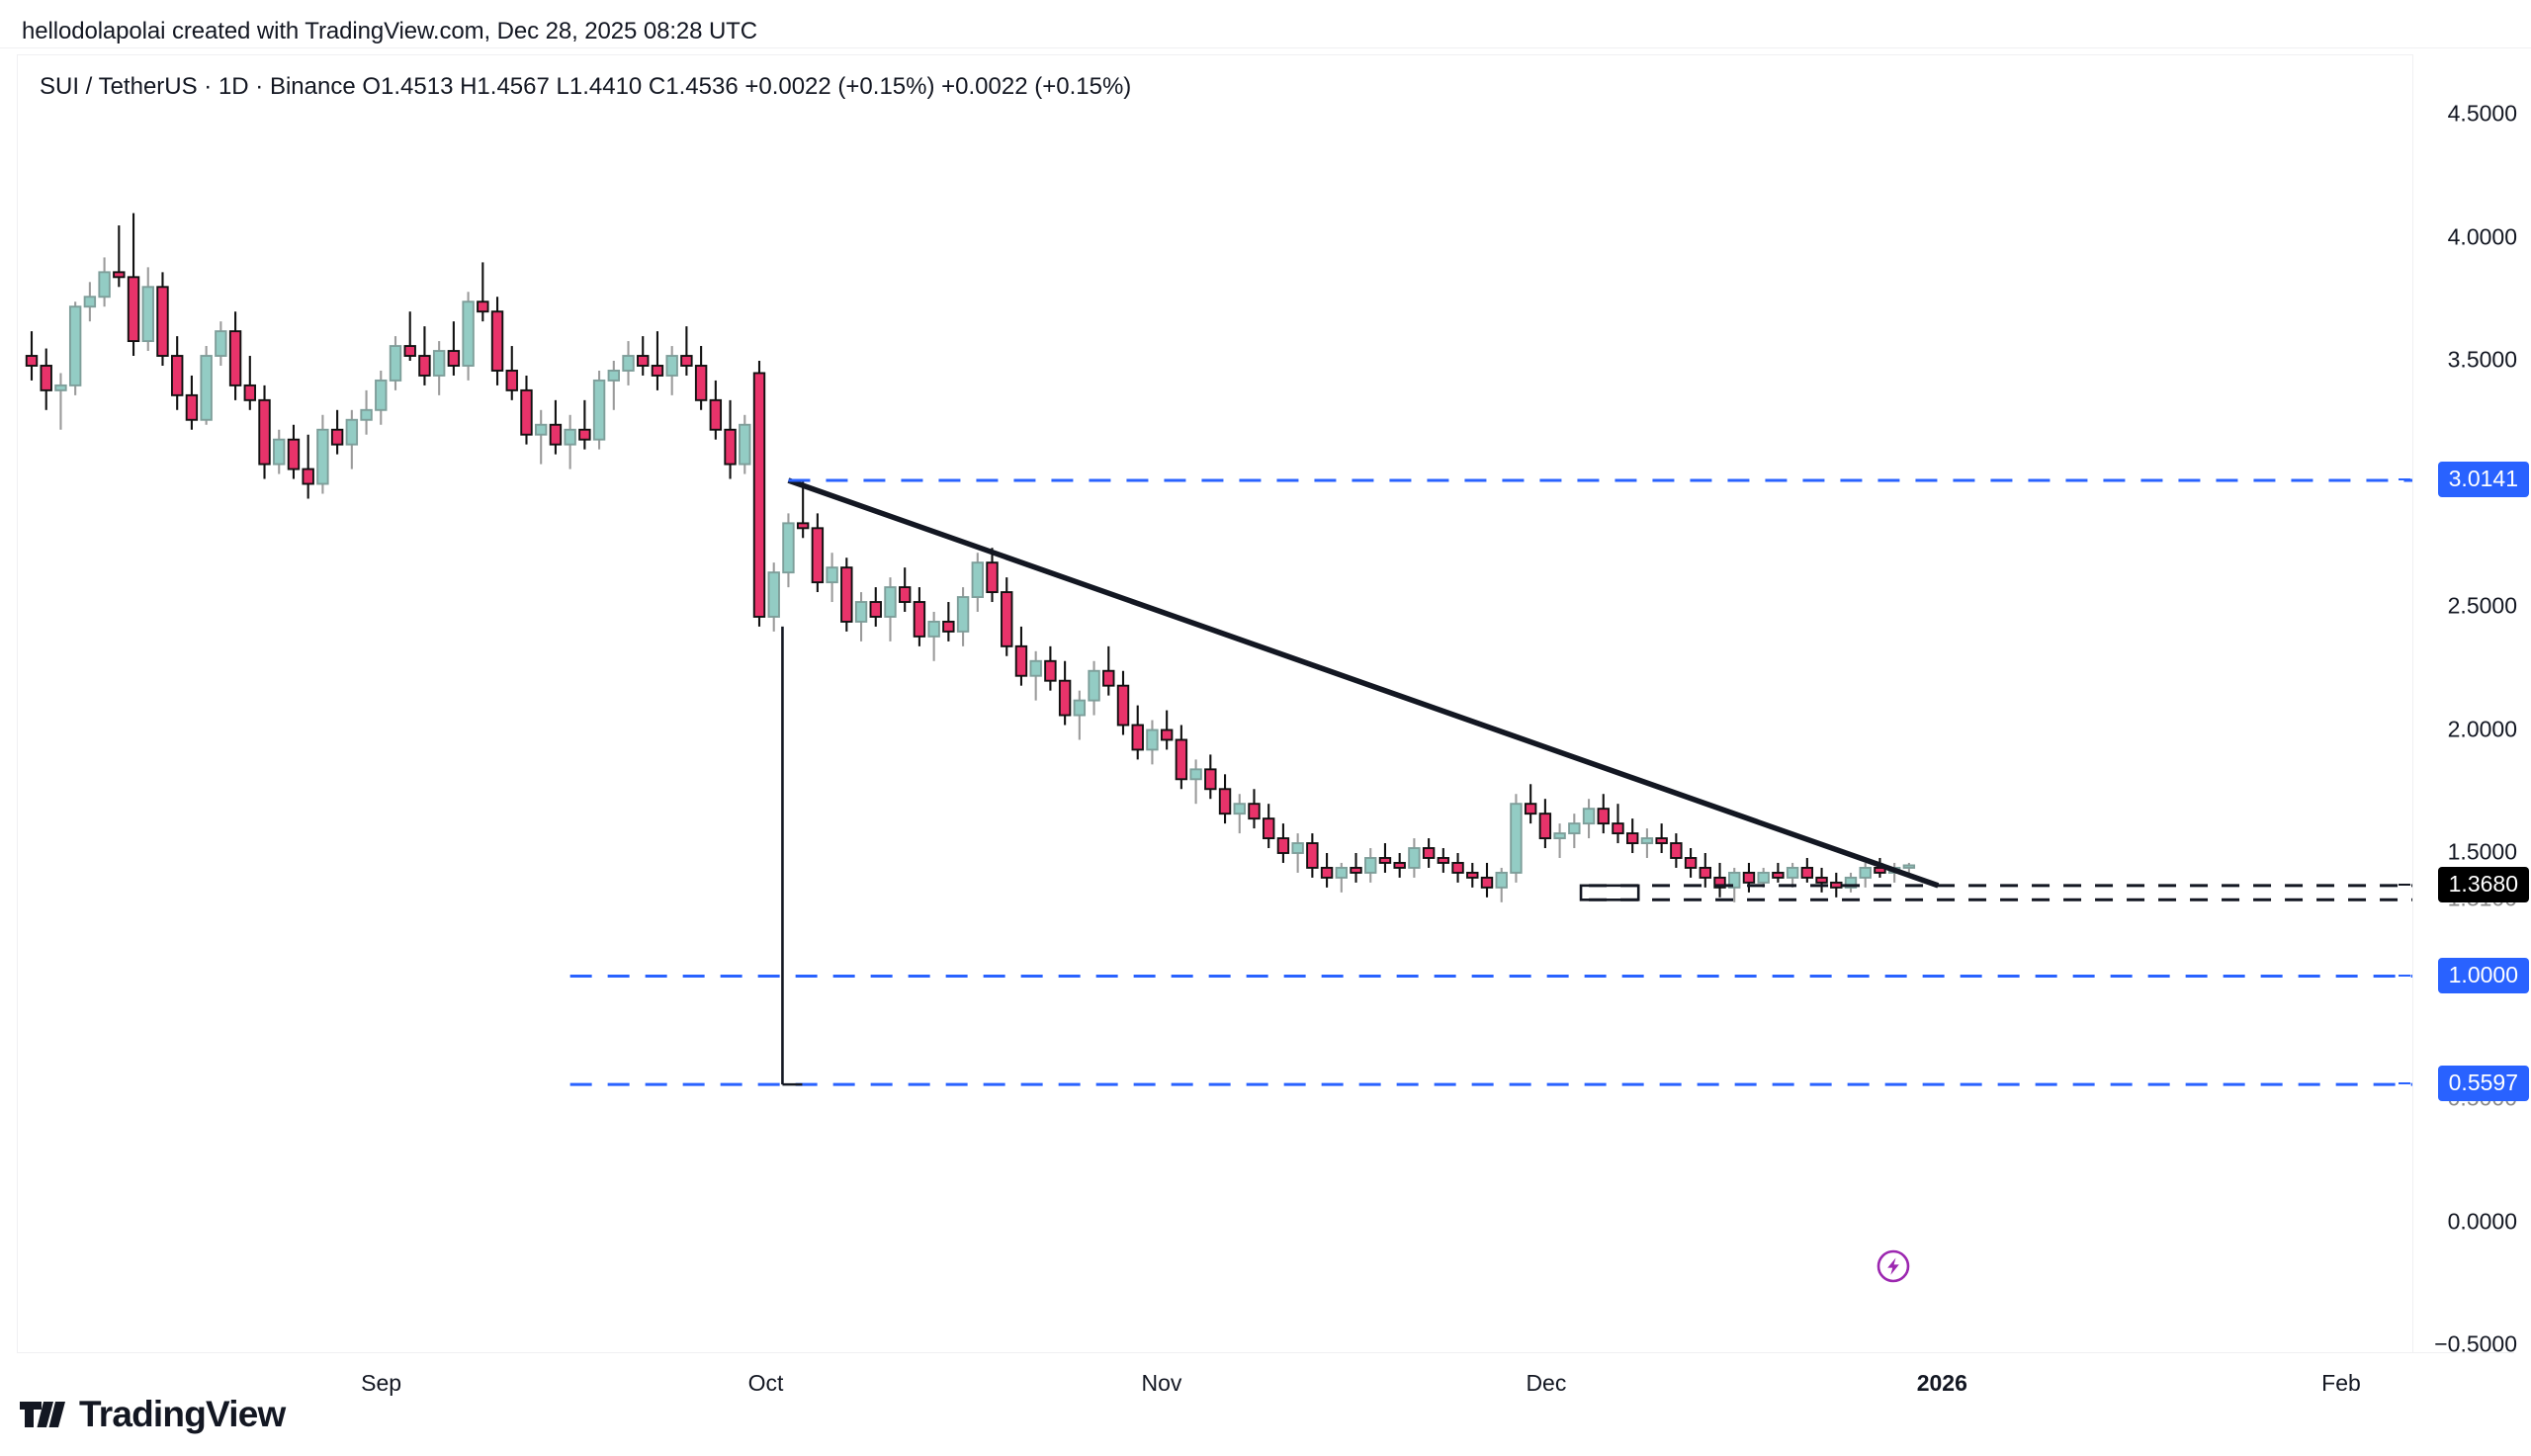 The height and width of the screenshot is (1456, 2531). Describe the element at coordinates (1265, 1352) in the screenshot. I see `time-axis-divider` at that location.